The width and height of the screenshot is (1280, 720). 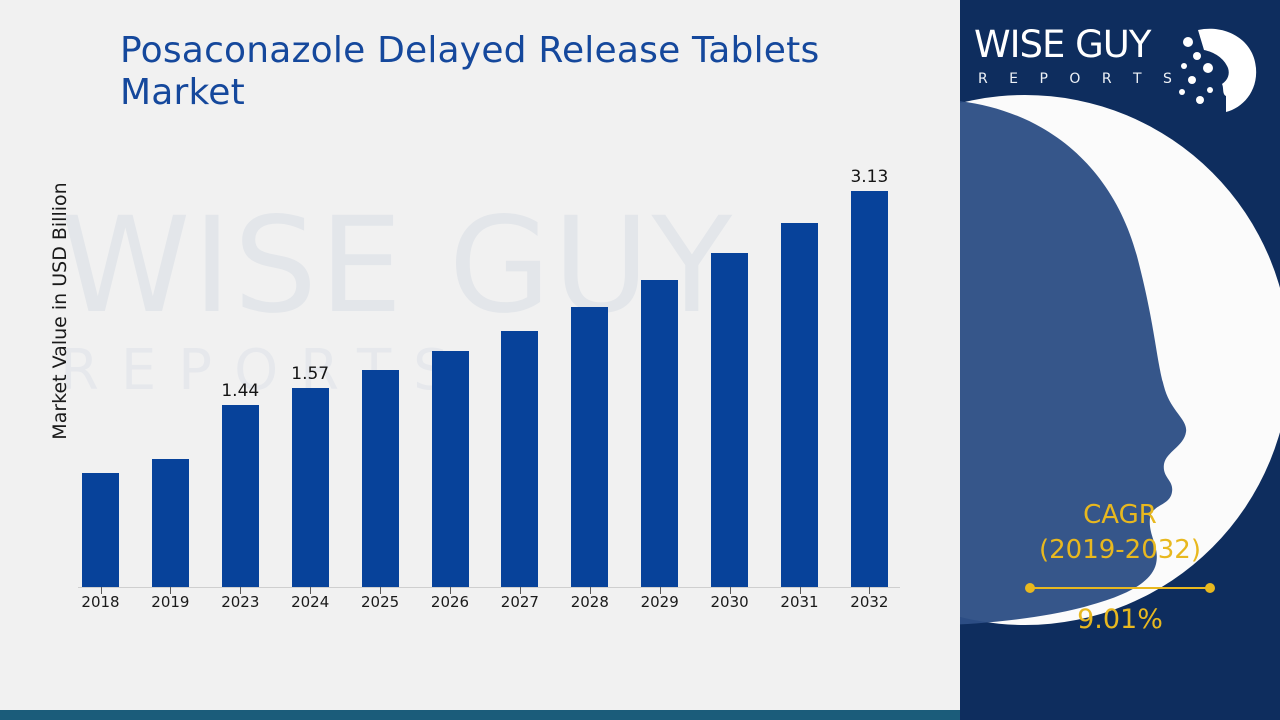 What do you see at coordinates (381, 590) in the screenshot?
I see `x-tick-2025` at bounding box center [381, 590].